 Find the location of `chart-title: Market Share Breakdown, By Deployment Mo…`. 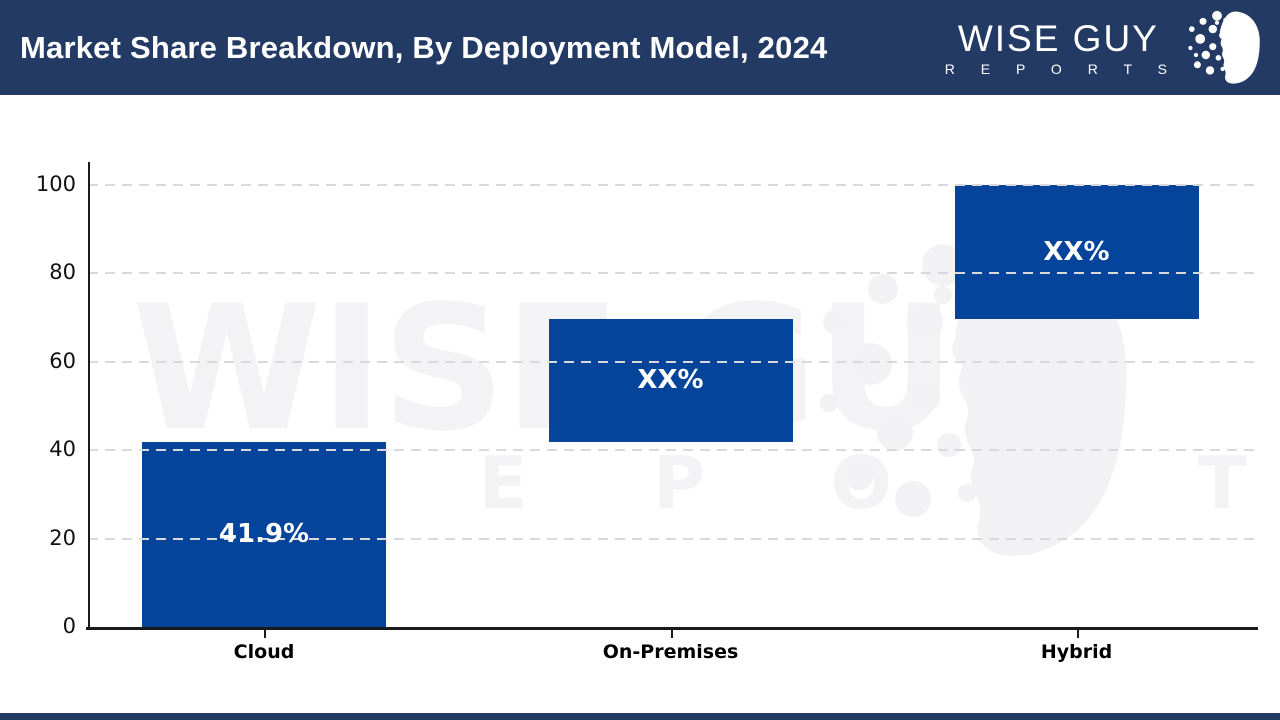

chart-title: Market Share Breakdown, By Deployment Mo… is located at coordinates (424, 47).